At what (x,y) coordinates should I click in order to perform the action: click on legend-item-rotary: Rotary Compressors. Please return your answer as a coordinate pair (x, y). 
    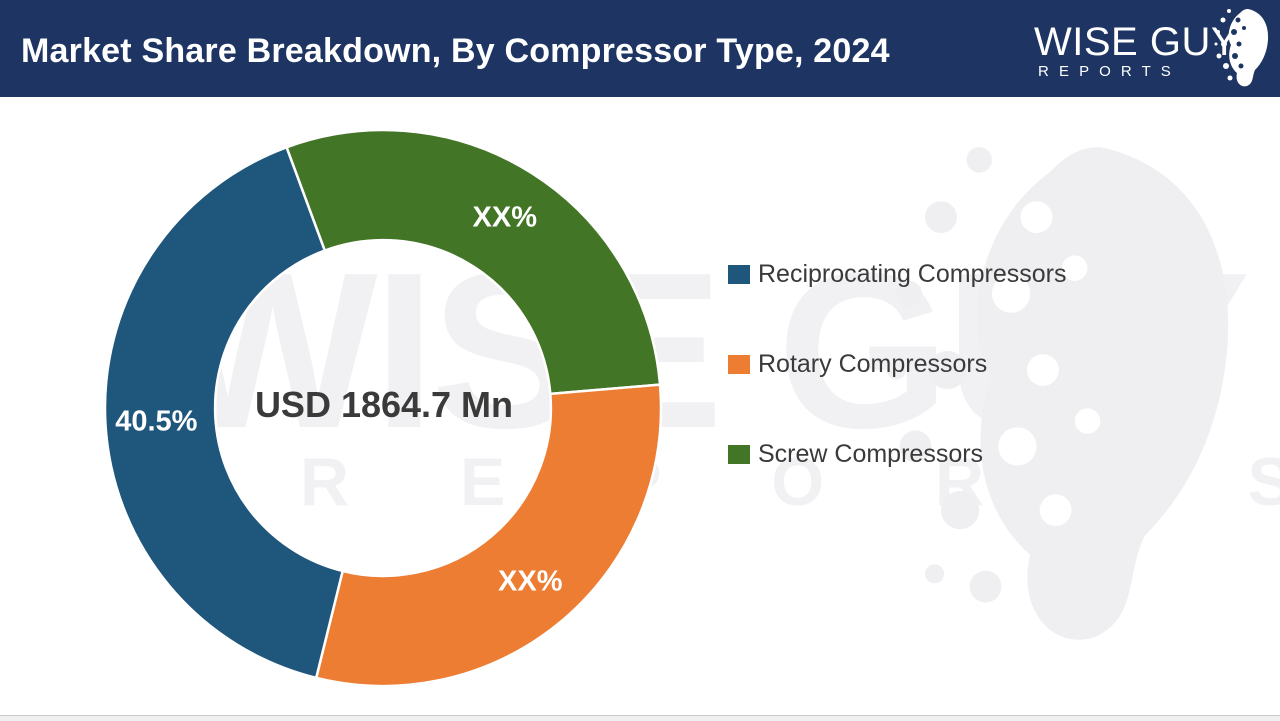
    Looking at the image, I should click on (857, 364).